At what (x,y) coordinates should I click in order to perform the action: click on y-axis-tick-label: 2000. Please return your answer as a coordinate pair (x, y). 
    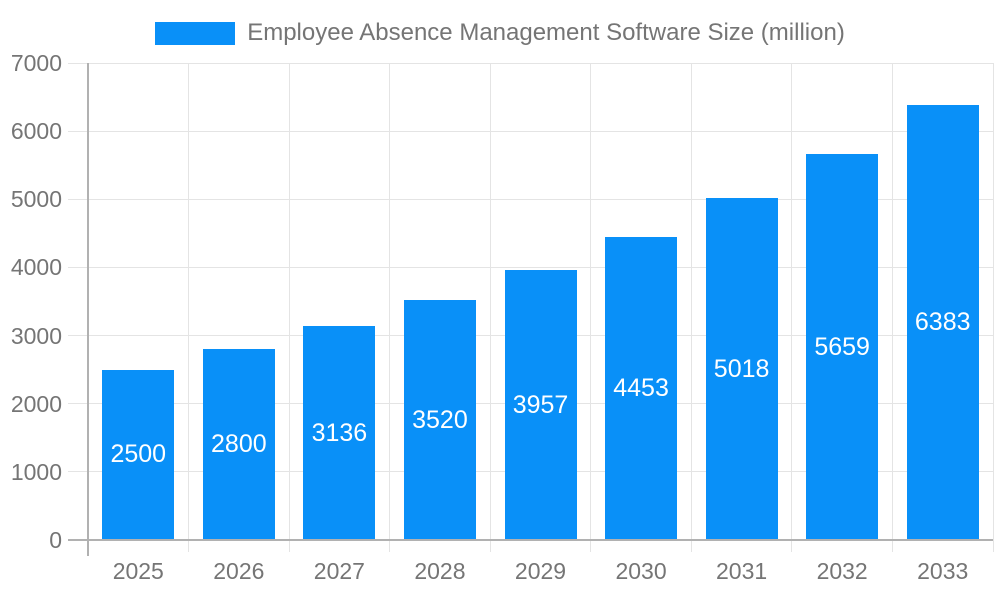
    Looking at the image, I should click on (36, 403).